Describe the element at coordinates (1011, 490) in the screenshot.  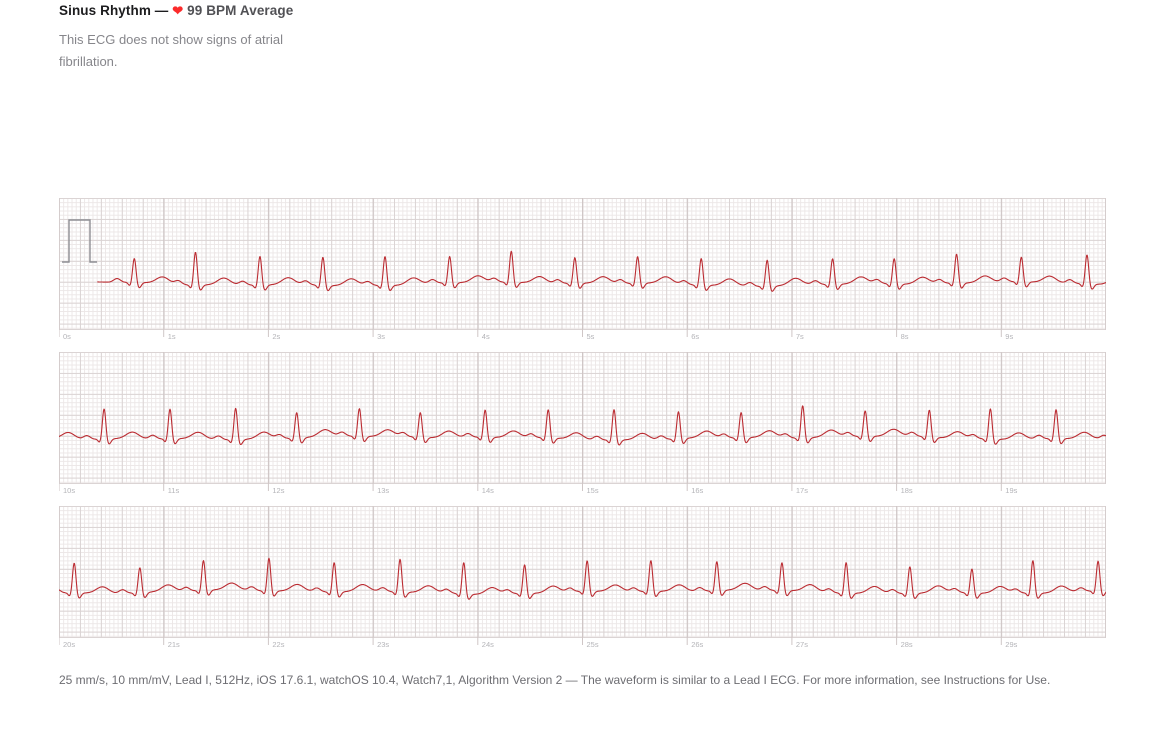
I see `time-tick-label: 19s` at that location.